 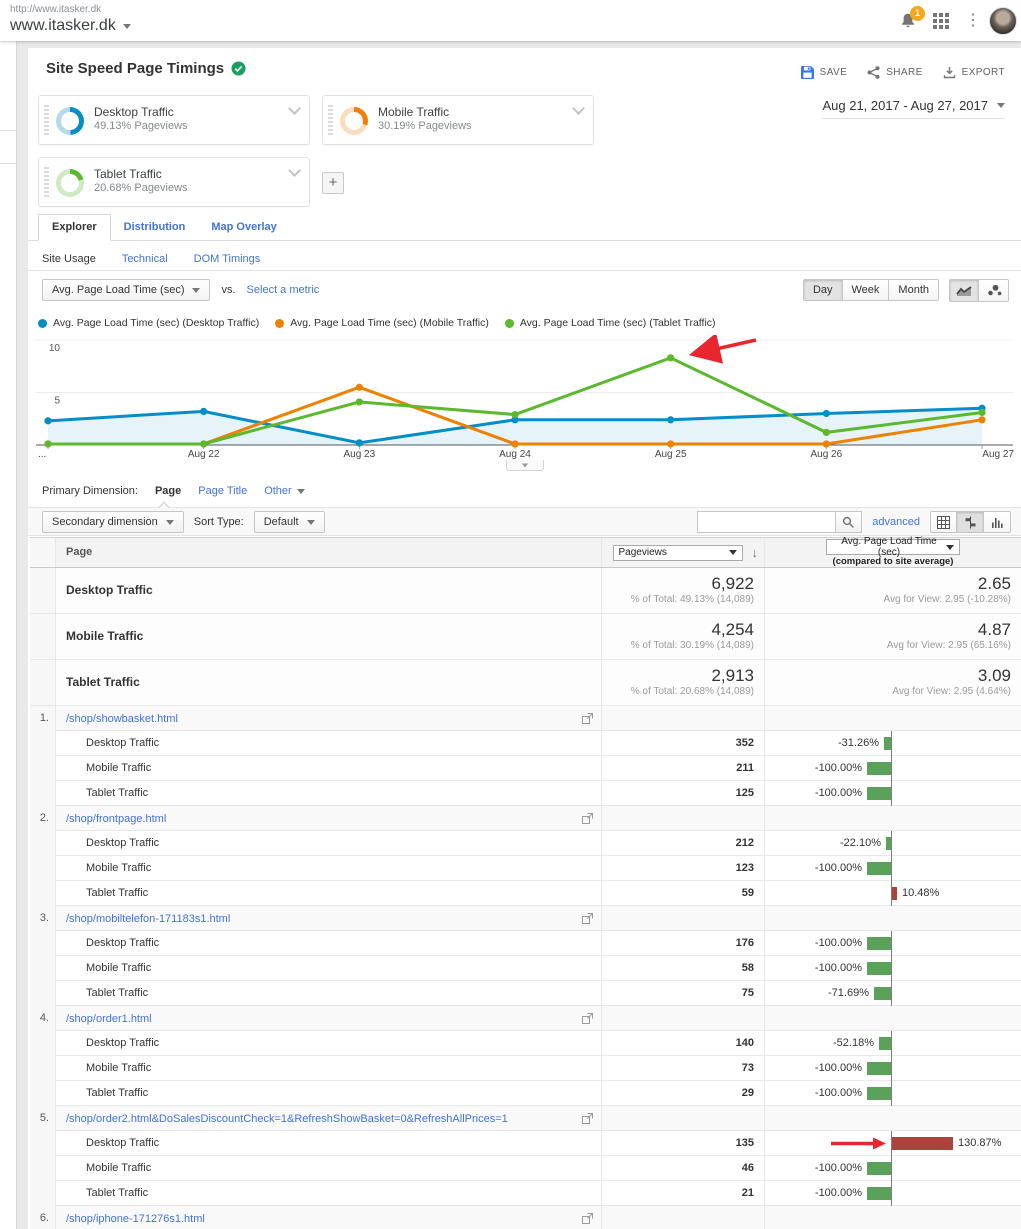 I want to click on tab-distribution: Distribution, so click(x=154, y=227).